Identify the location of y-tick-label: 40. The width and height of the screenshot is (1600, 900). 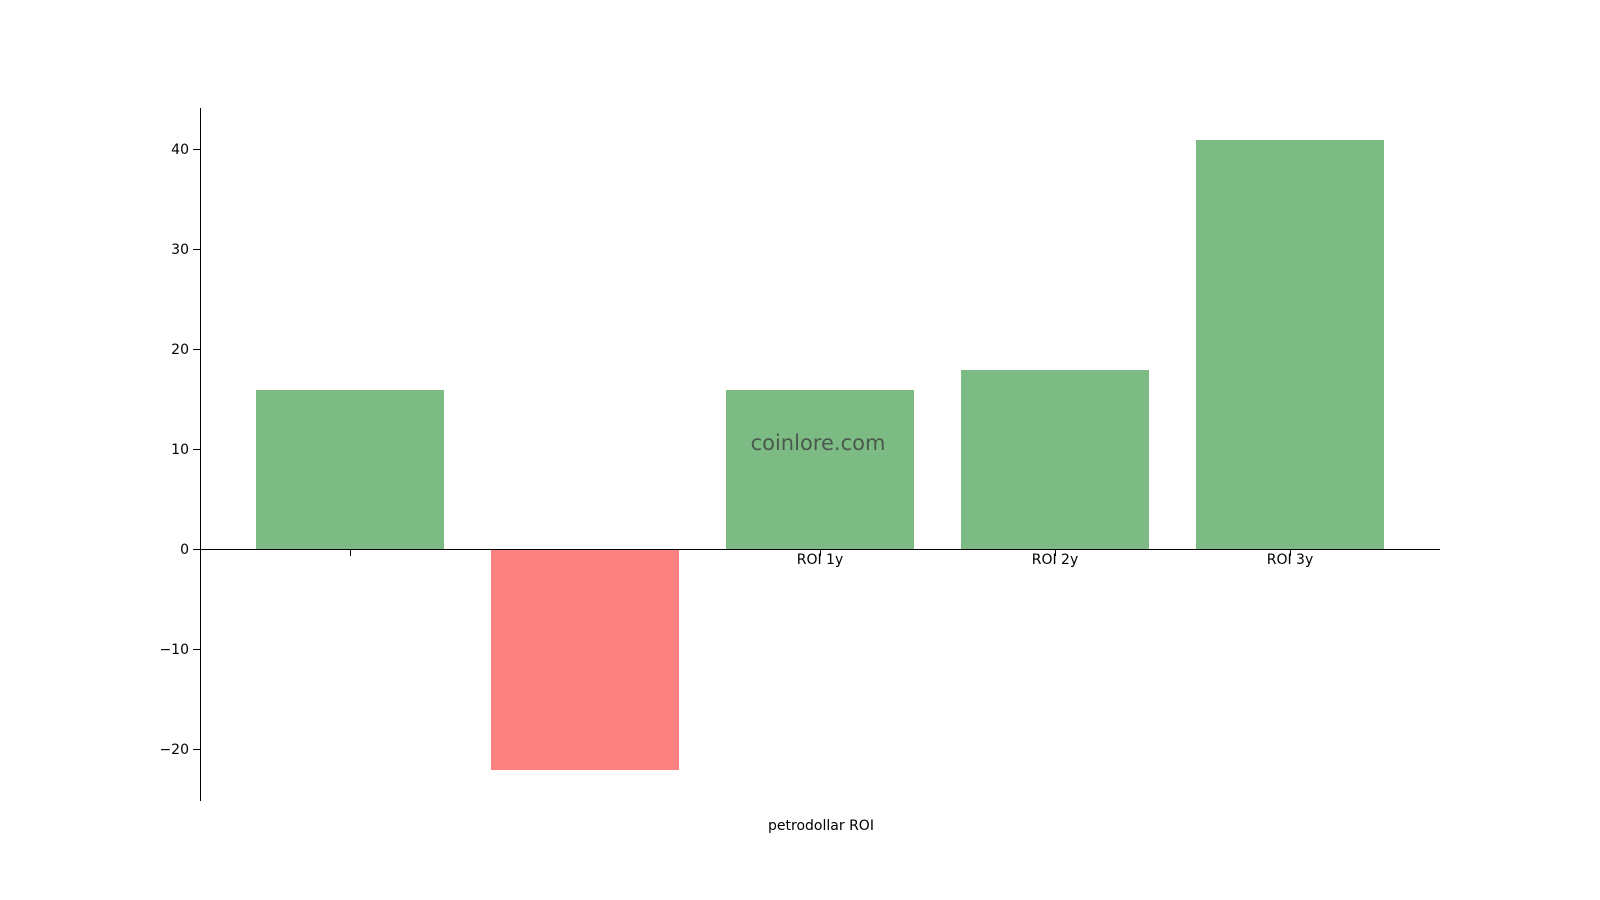
(180, 149).